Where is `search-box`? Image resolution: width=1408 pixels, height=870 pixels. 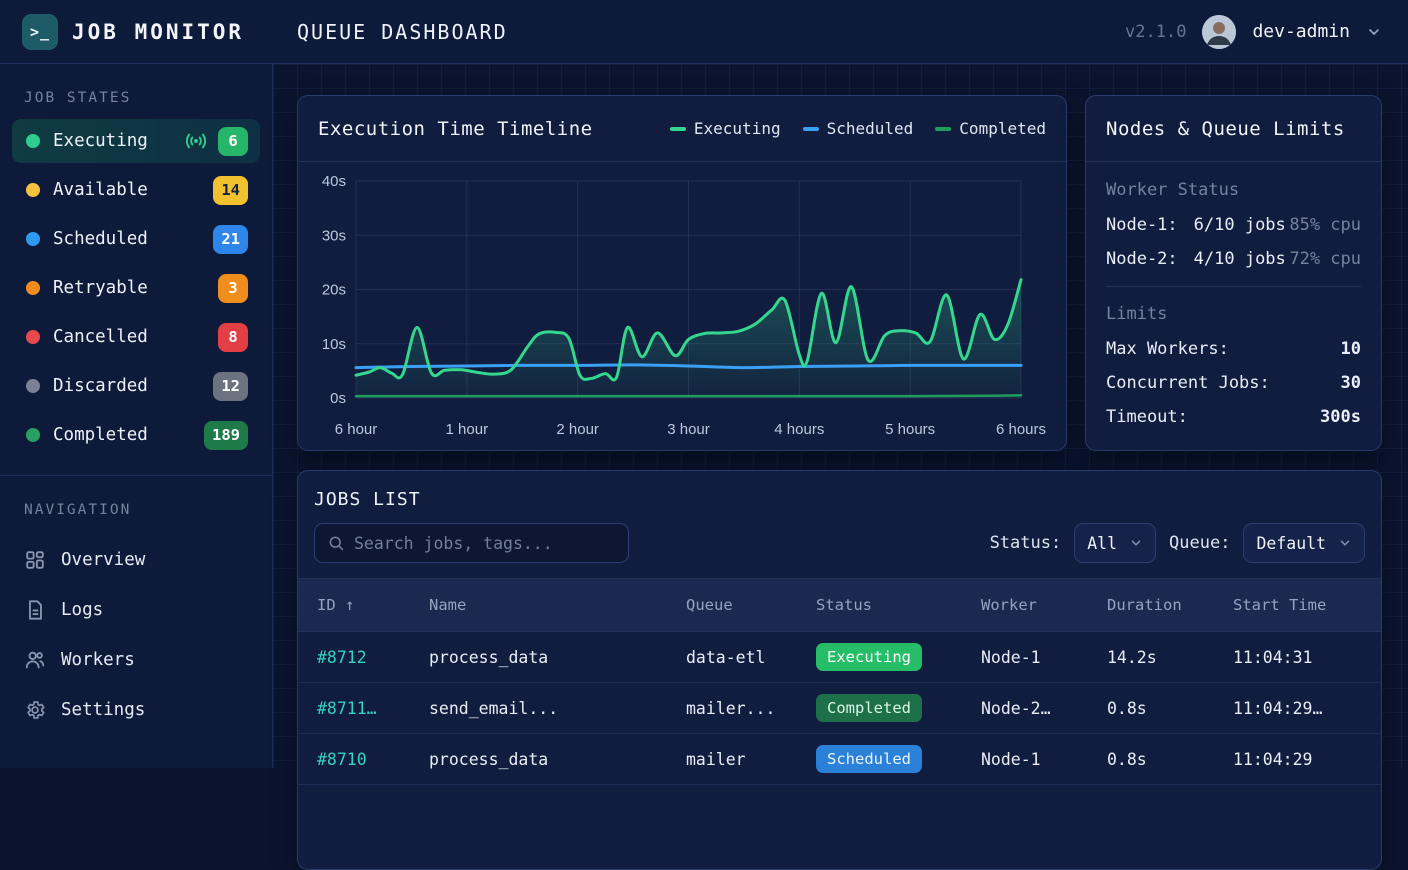
search-box is located at coordinates (471, 543).